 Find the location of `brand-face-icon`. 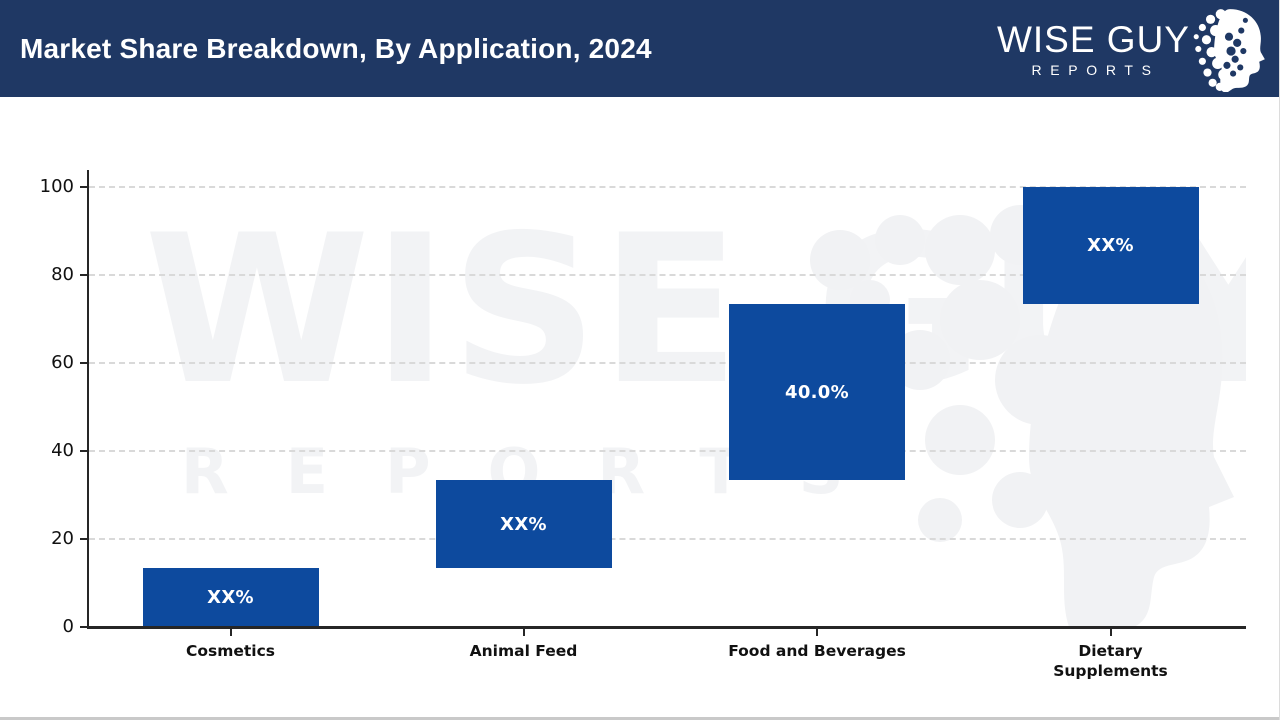

brand-face-icon is located at coordinates (1229, 50).